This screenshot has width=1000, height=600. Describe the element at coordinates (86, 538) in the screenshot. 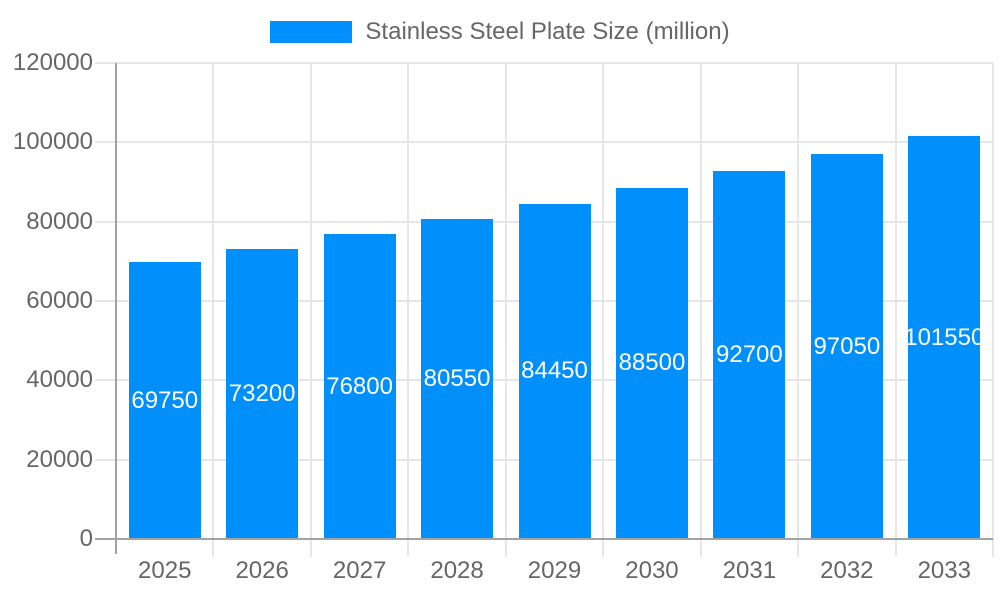

I see `y-tick-label: 0` at that location.